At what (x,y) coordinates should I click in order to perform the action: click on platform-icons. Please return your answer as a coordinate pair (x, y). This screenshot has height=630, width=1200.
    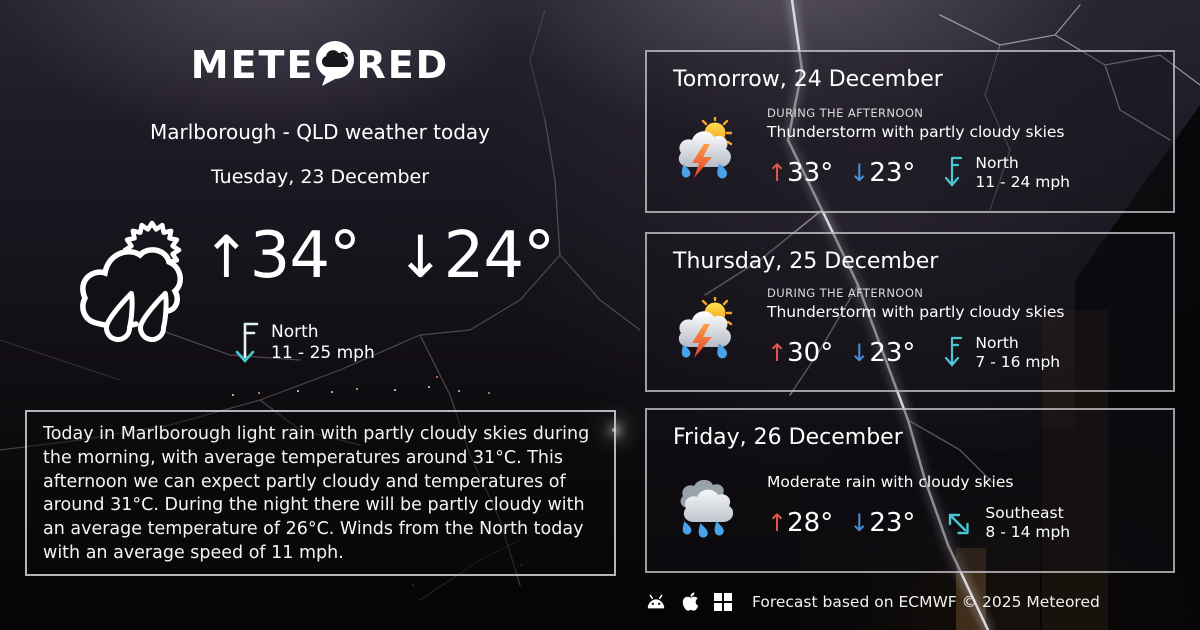
    Looking at the image, I should click on (688, 601).